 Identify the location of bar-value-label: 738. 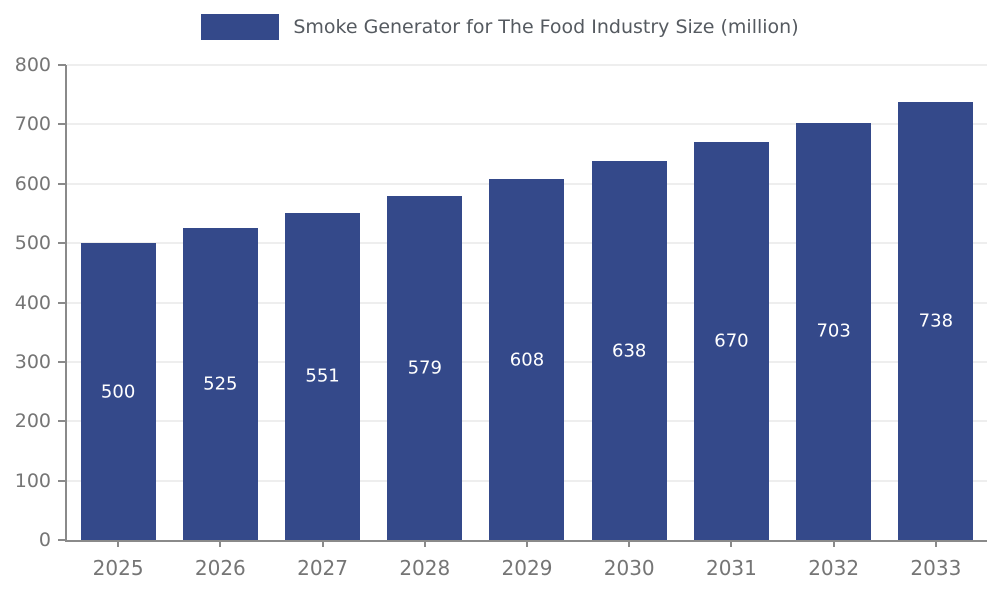
(936, 321).